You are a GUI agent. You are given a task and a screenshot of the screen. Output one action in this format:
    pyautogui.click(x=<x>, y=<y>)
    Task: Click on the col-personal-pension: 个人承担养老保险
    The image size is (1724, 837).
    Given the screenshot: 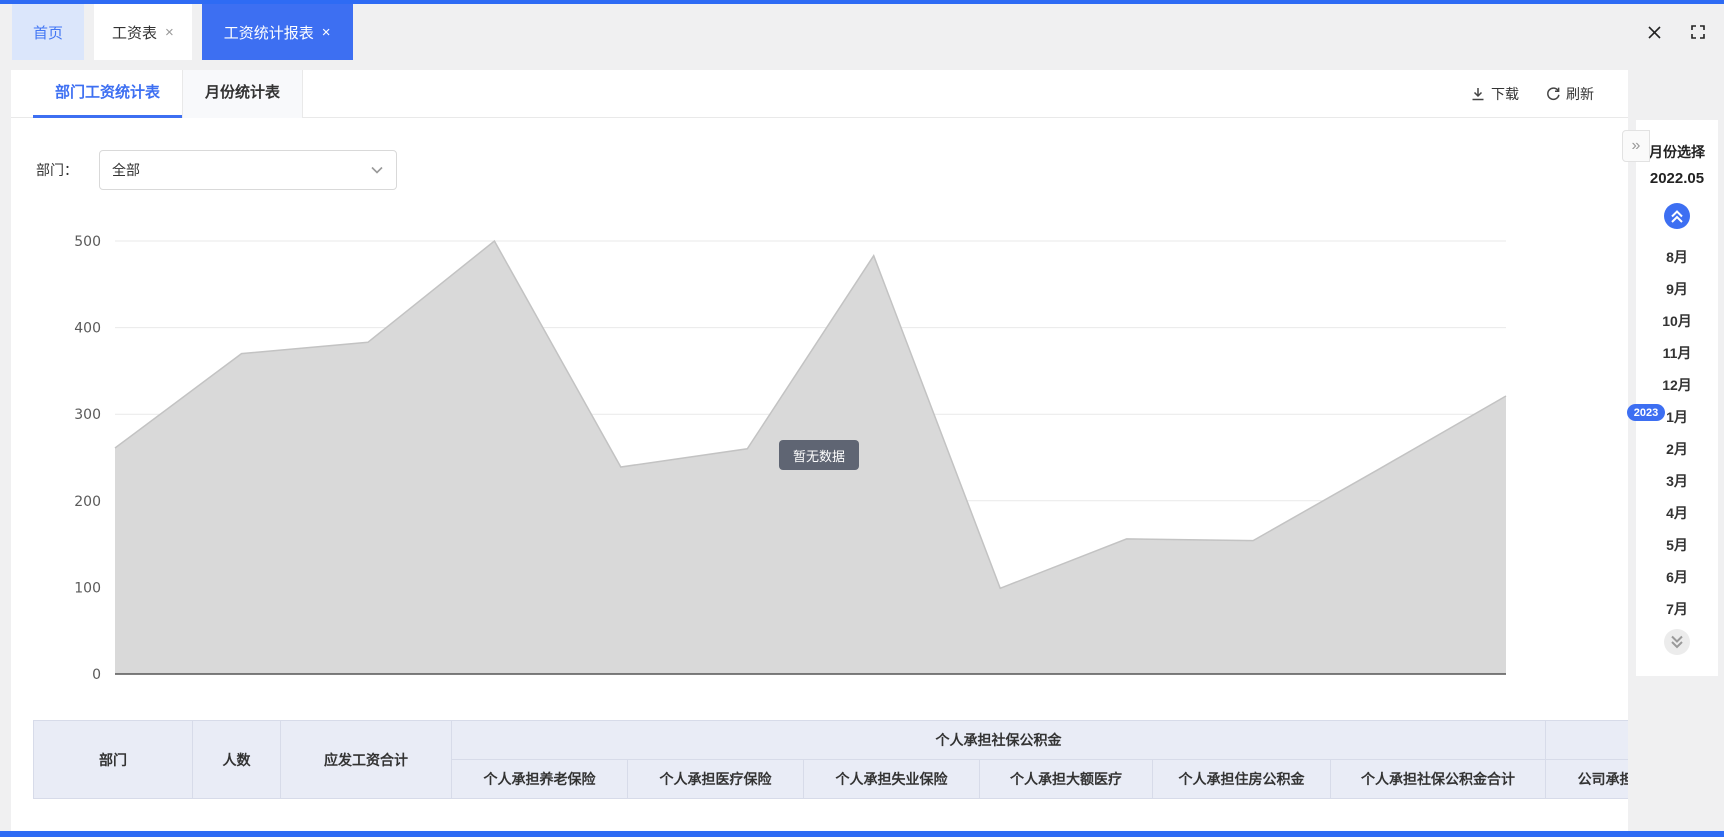 What is the action you would take?
    pyautogui.click(x=539, y=779)
    